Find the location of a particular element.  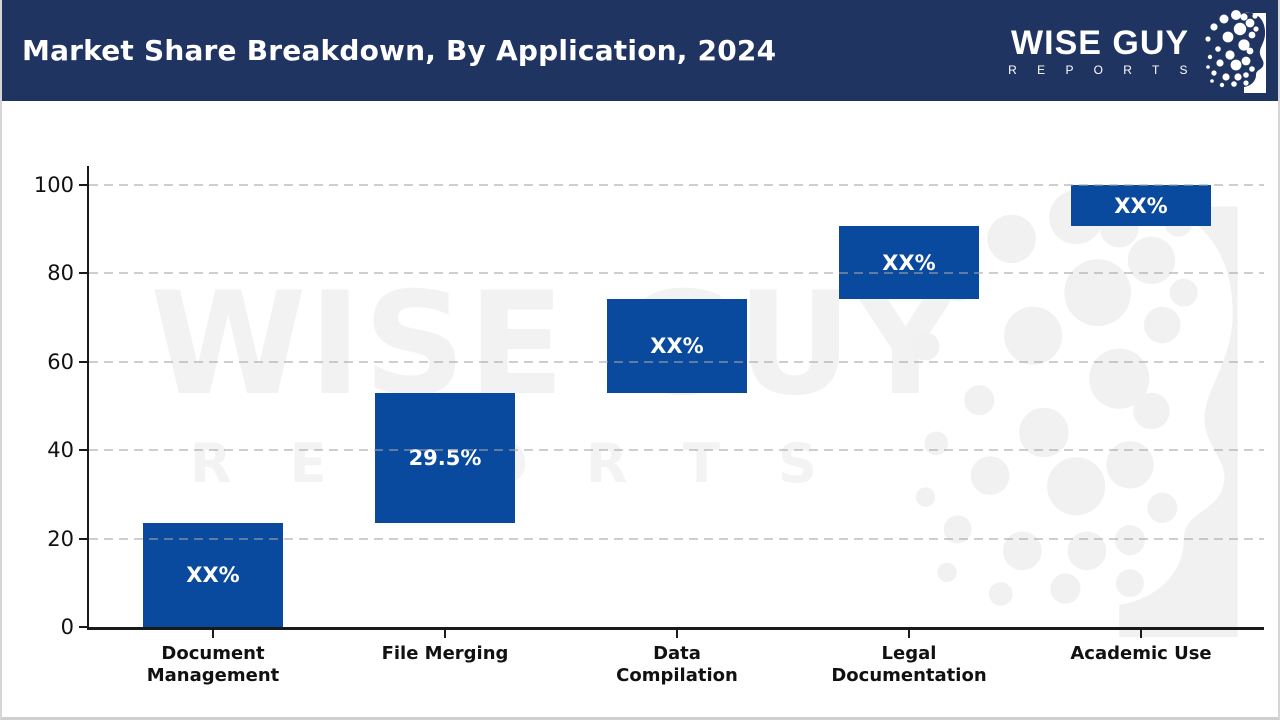

logo-text: WISE GUY R E P O R T S is located at coordinates (1100, 51).